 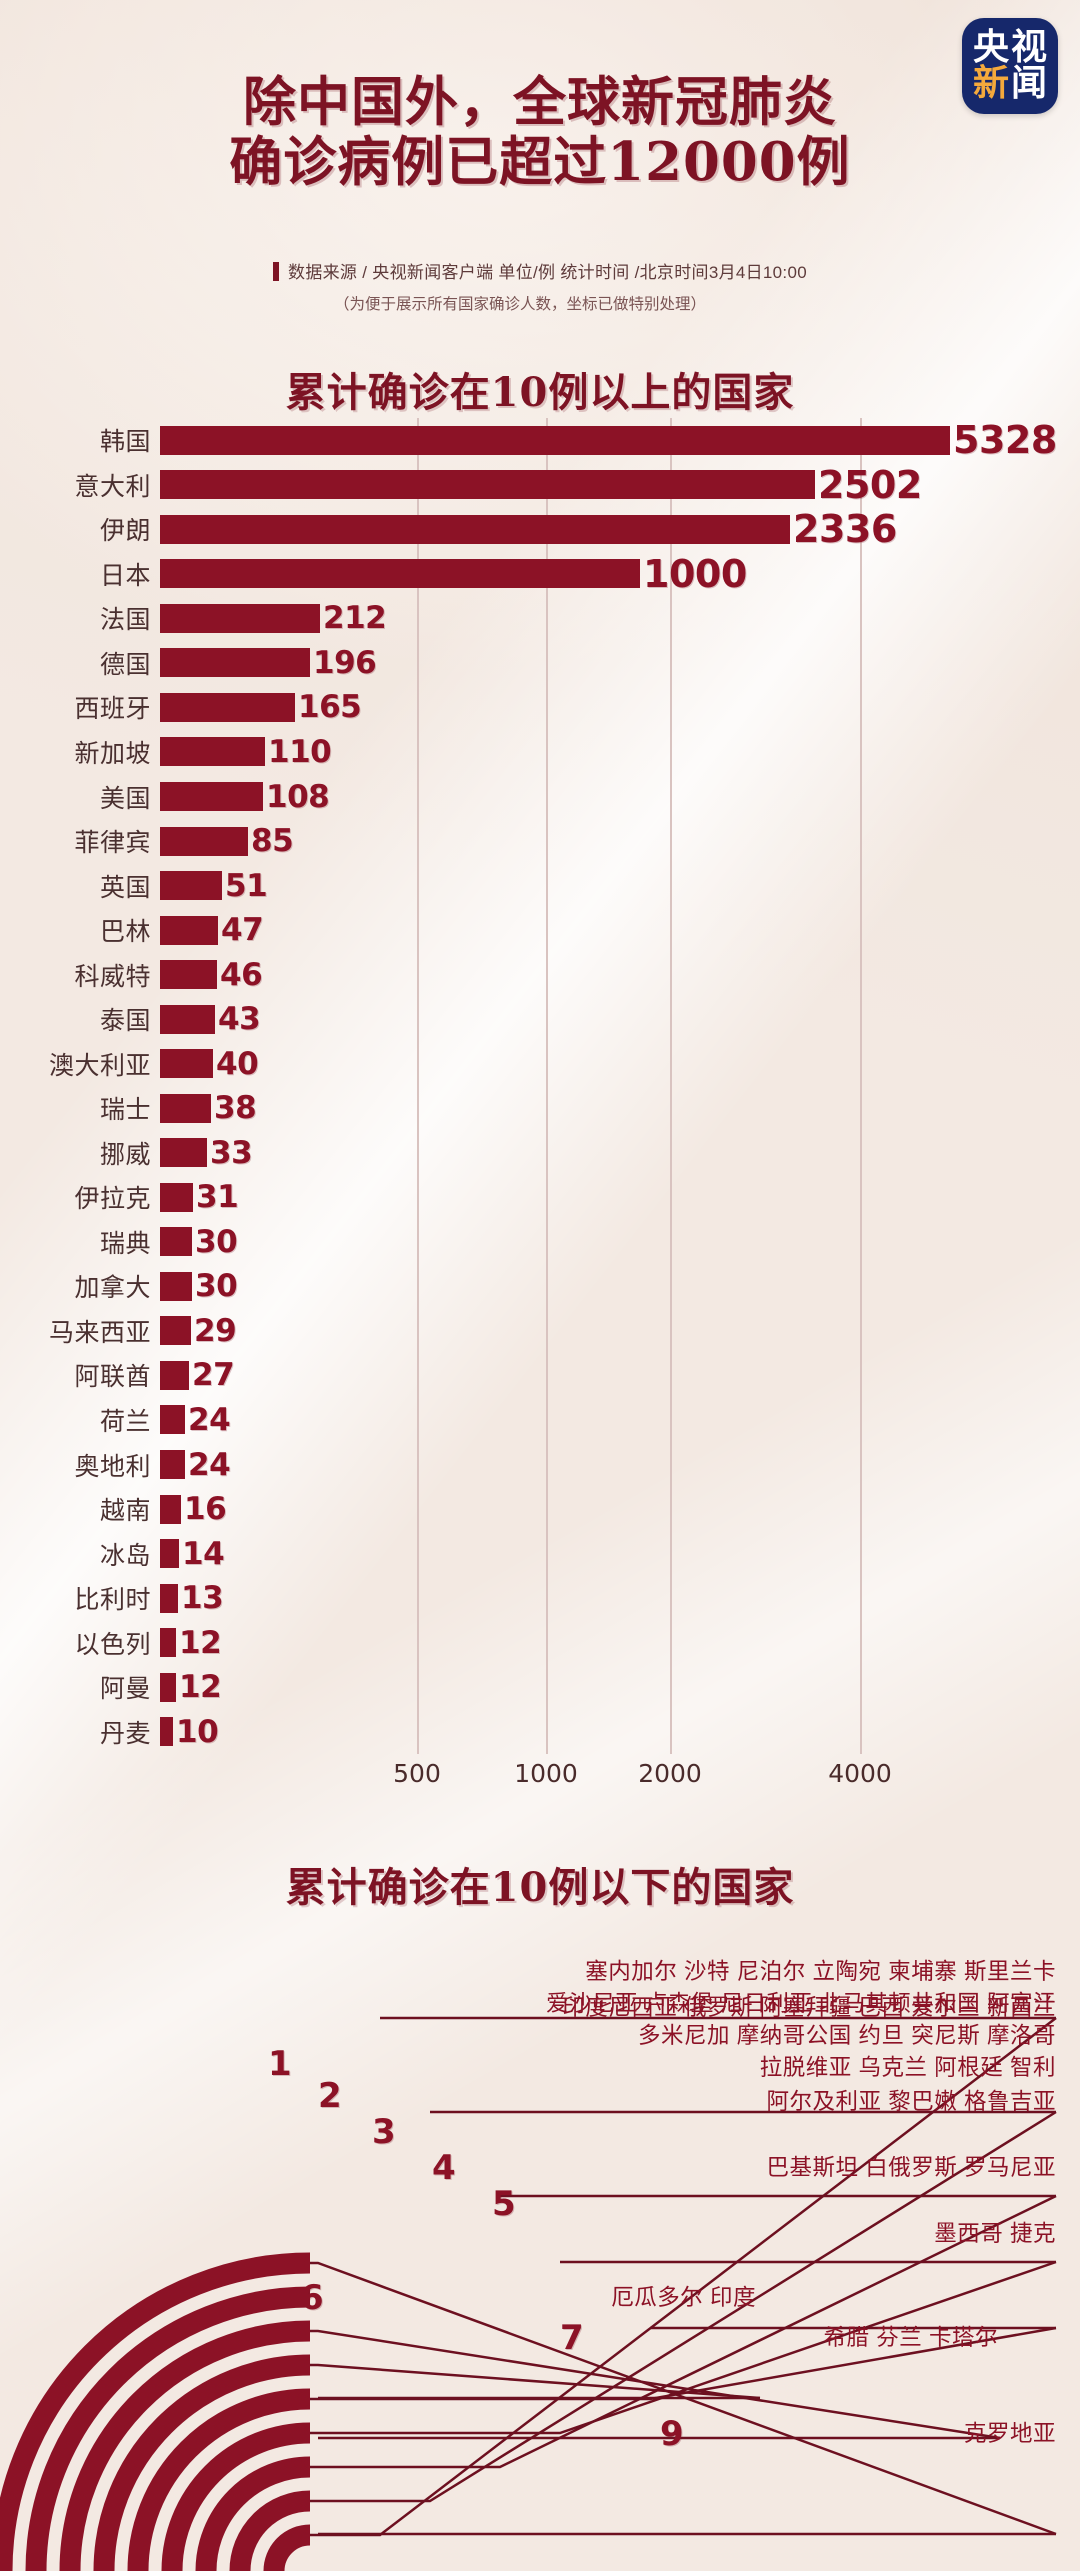 I want to click on bar-row-label: 英国, so click(x=125, y=887).